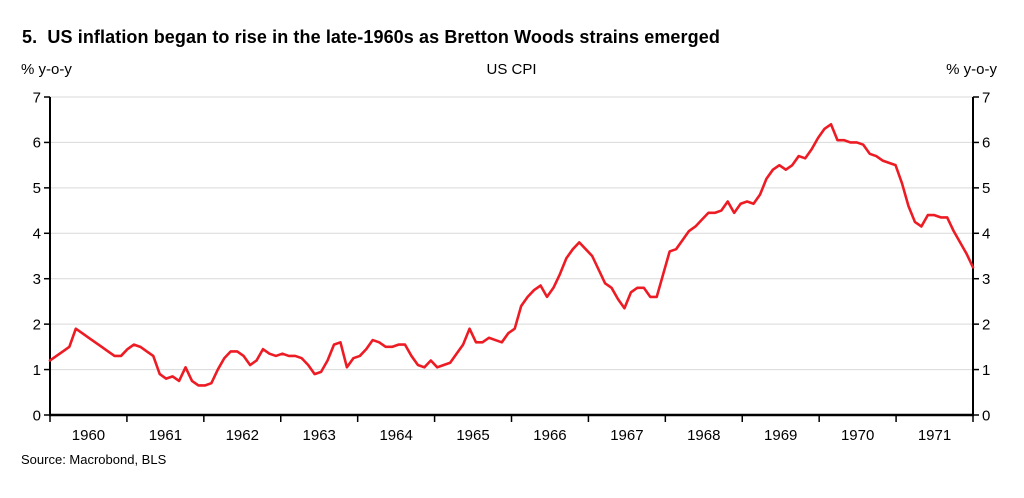  Describe the element at coordinates (549, 435) in the screenshot. I see `svg-text: 1966` at that location.